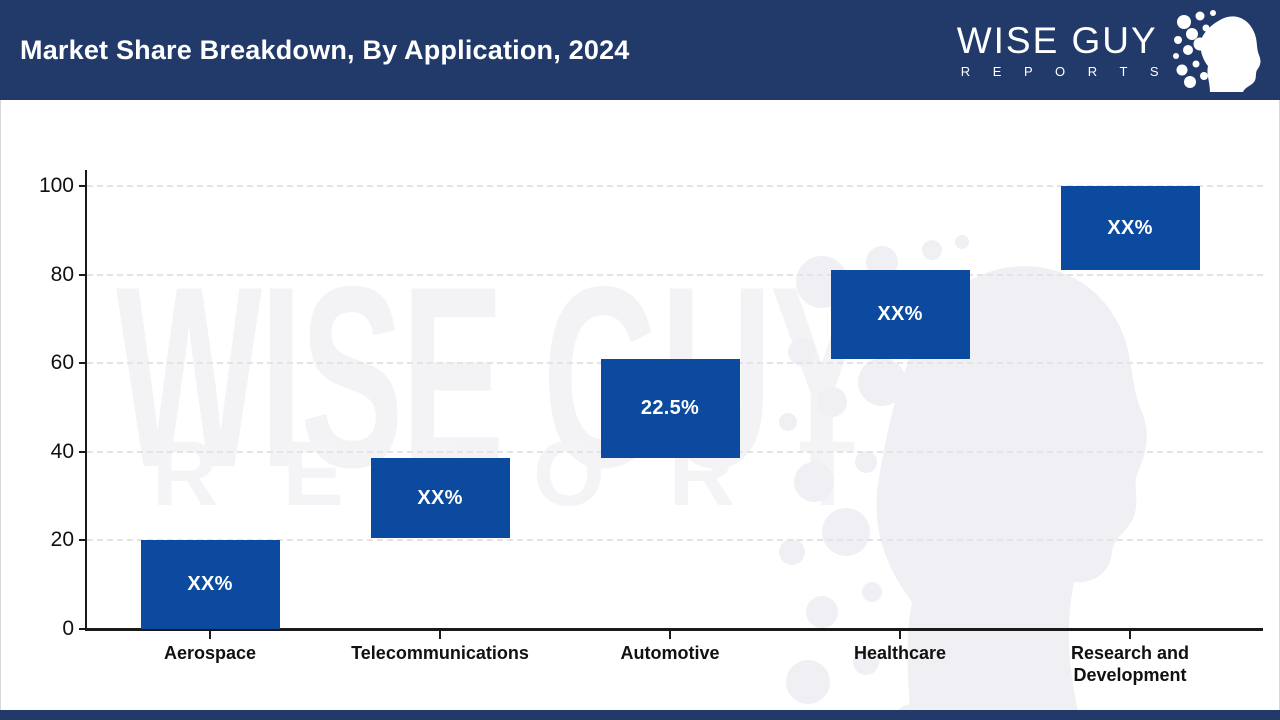 Image resolution: width=1280 pixels, height=720 pixels. I want to click on x-axis-label-4: Research and Development, so click(1130, 664).